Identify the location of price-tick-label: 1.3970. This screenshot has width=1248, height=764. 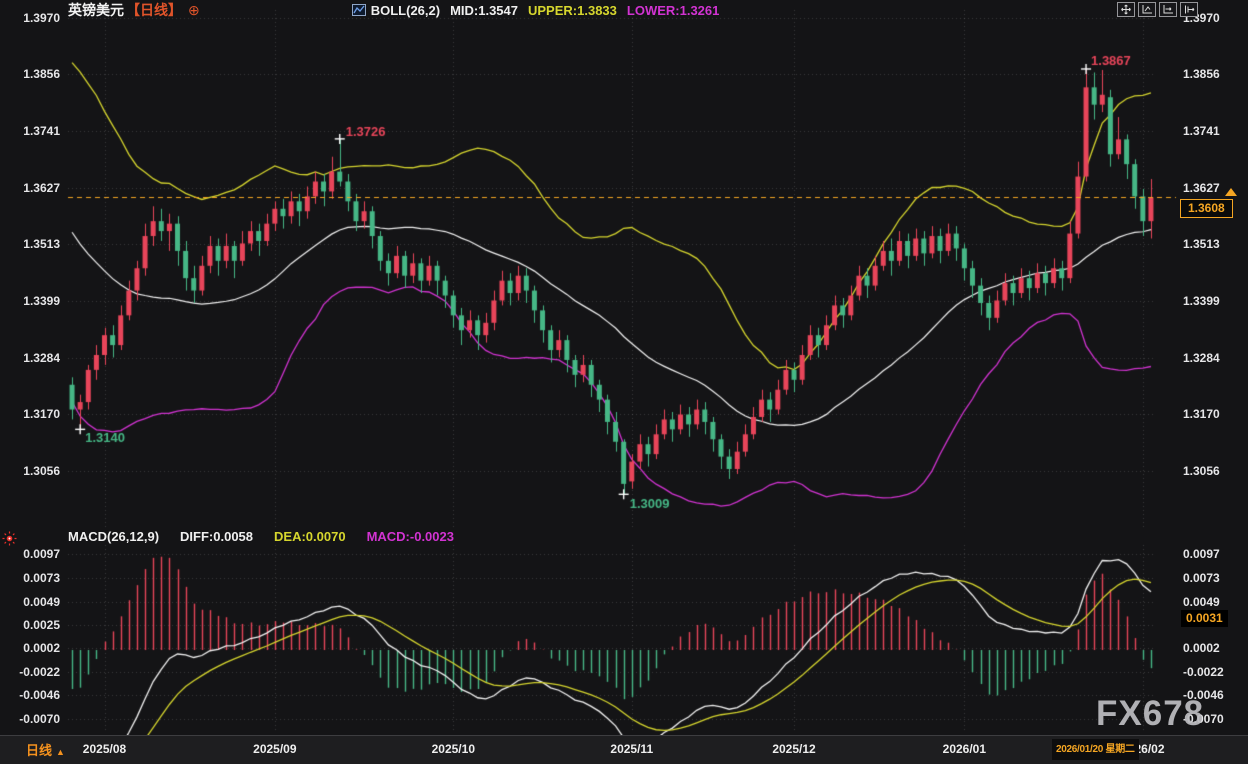
(41, 17).